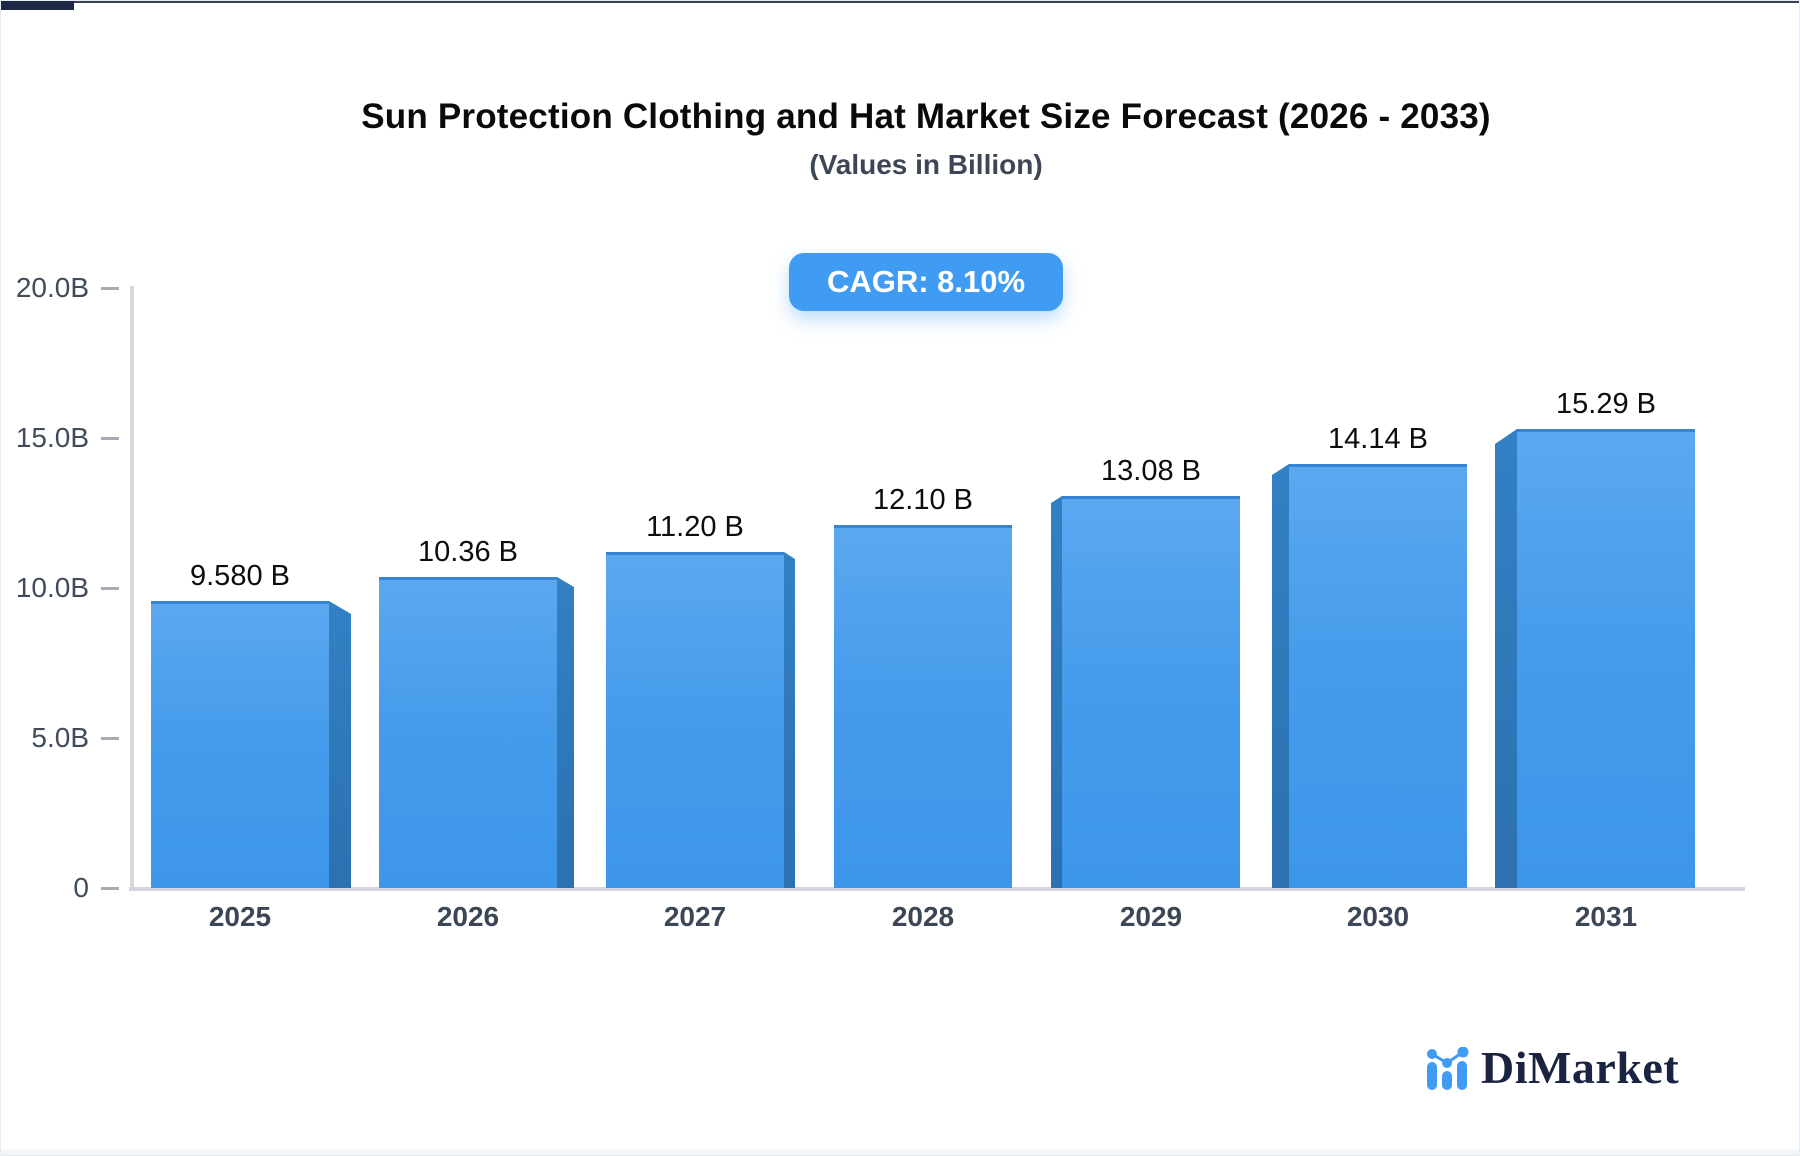  Describe the element at coordinates (240, 576) in the screenshot. I see `bar-value-label: 9.580 B` at that location.